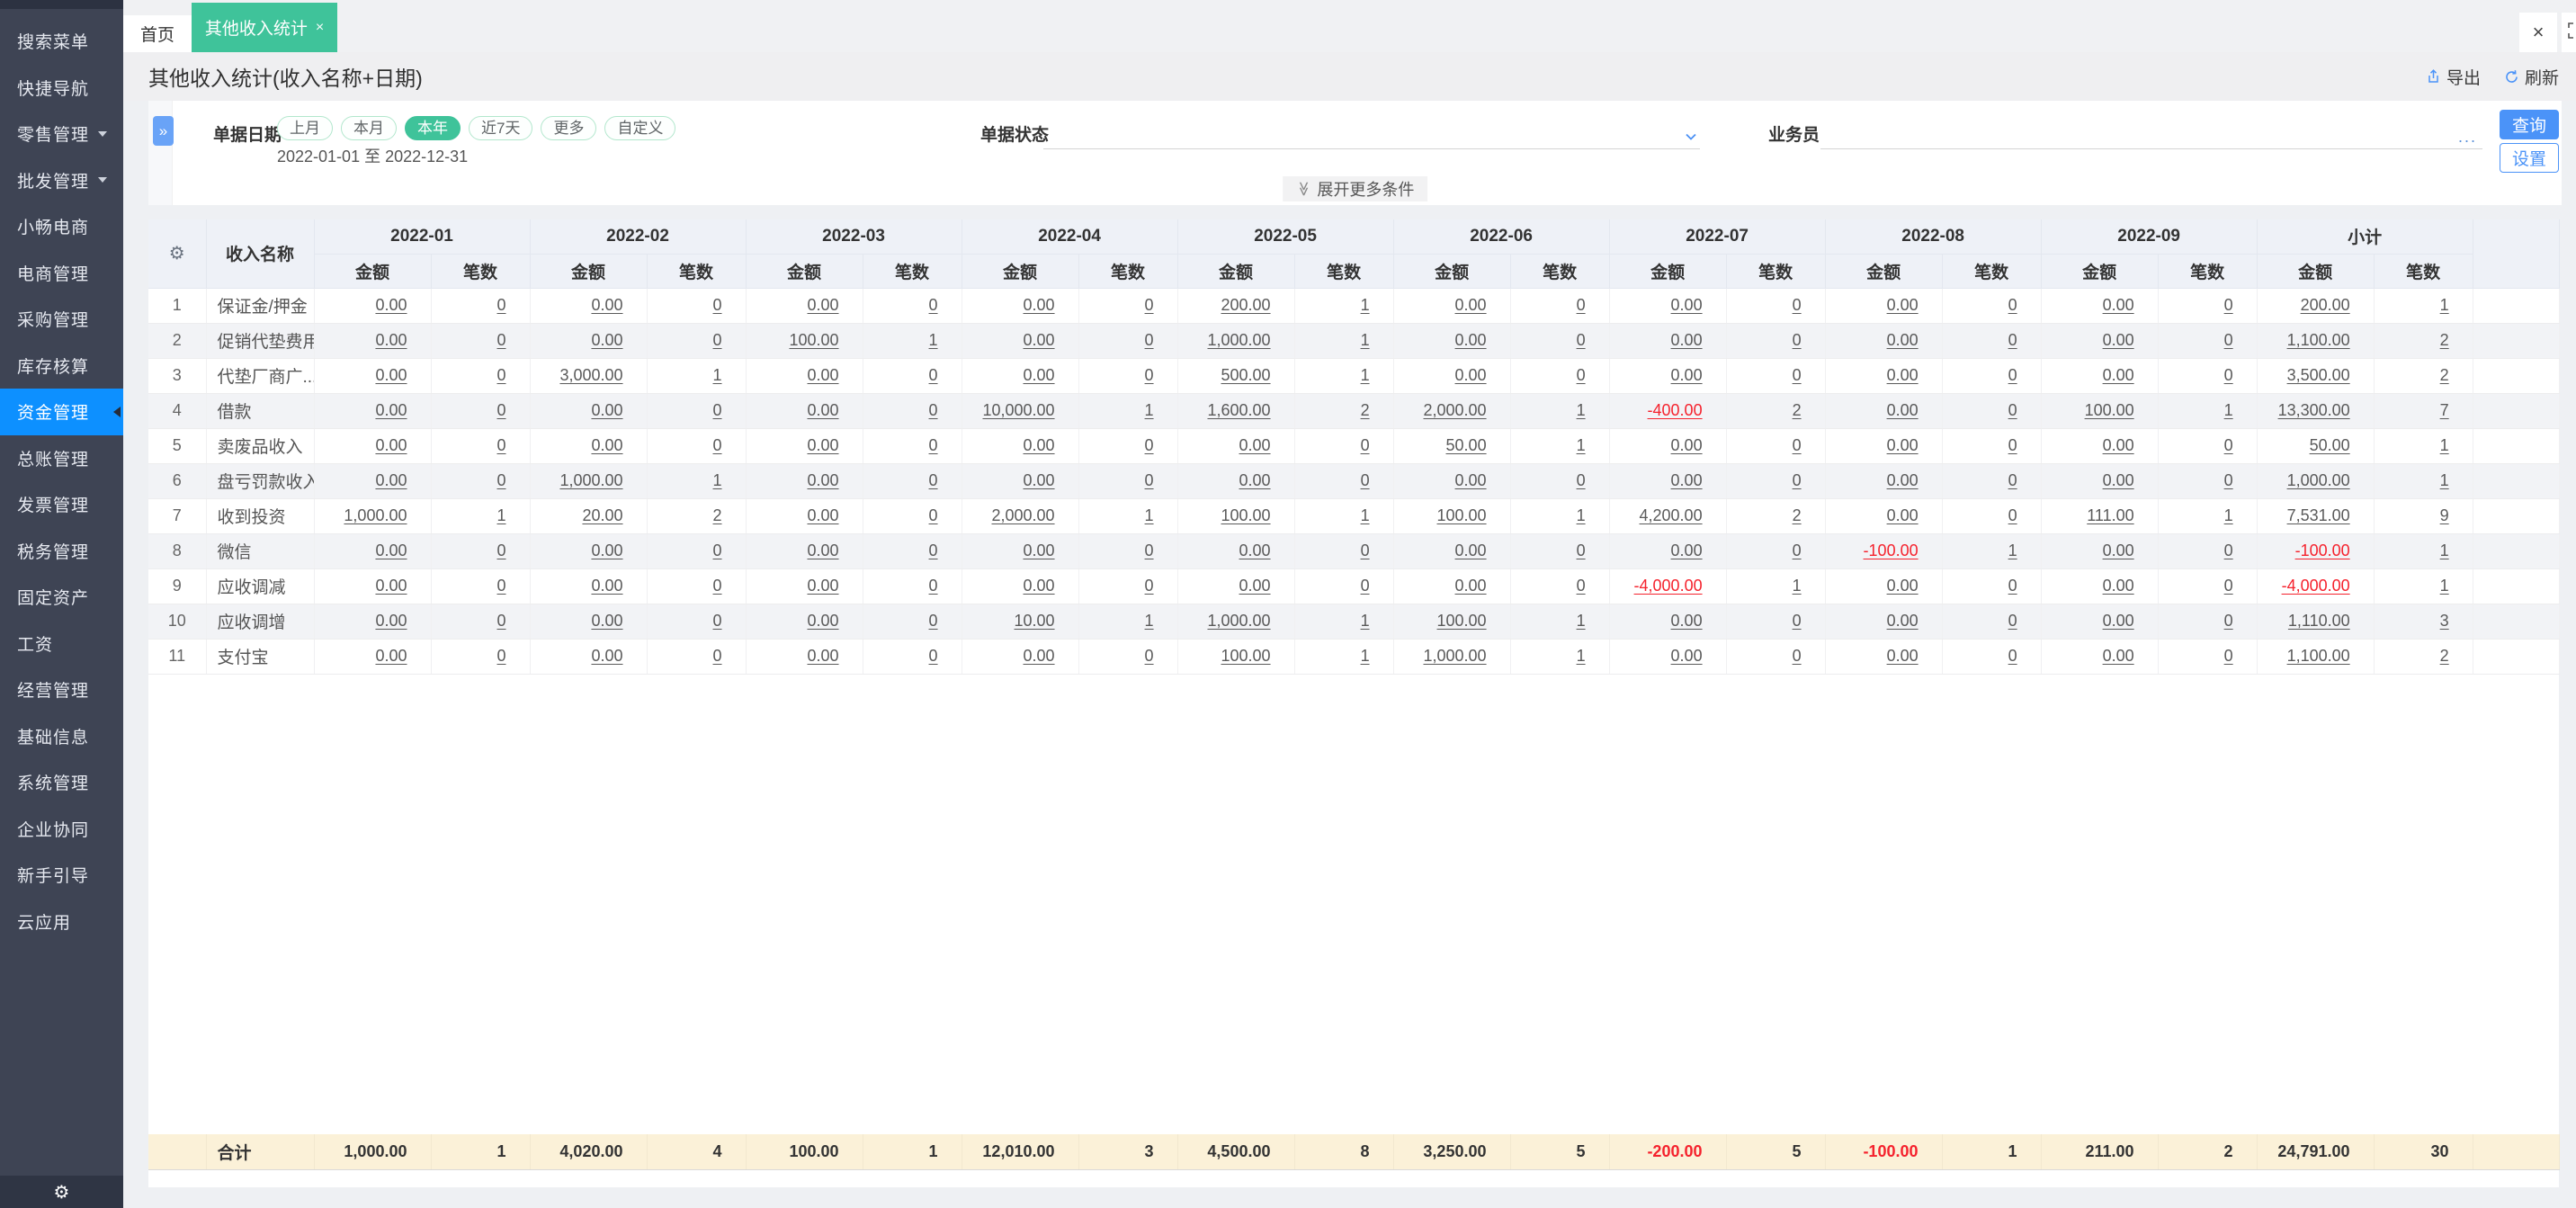 The width and height of the screenshot is (2576, 1208). I want to click on sidebar-item-1: 搜索菜单, so click(61, 41).